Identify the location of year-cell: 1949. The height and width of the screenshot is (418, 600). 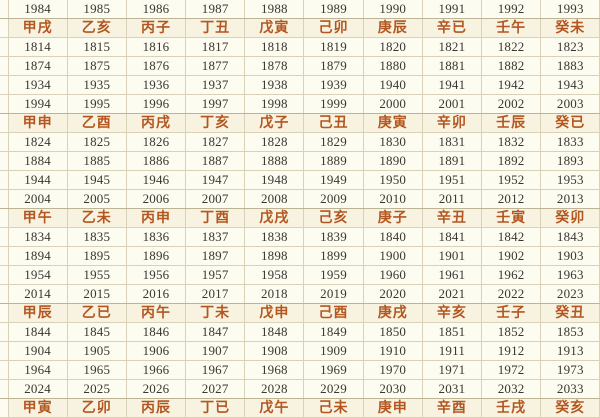
(333, 180).